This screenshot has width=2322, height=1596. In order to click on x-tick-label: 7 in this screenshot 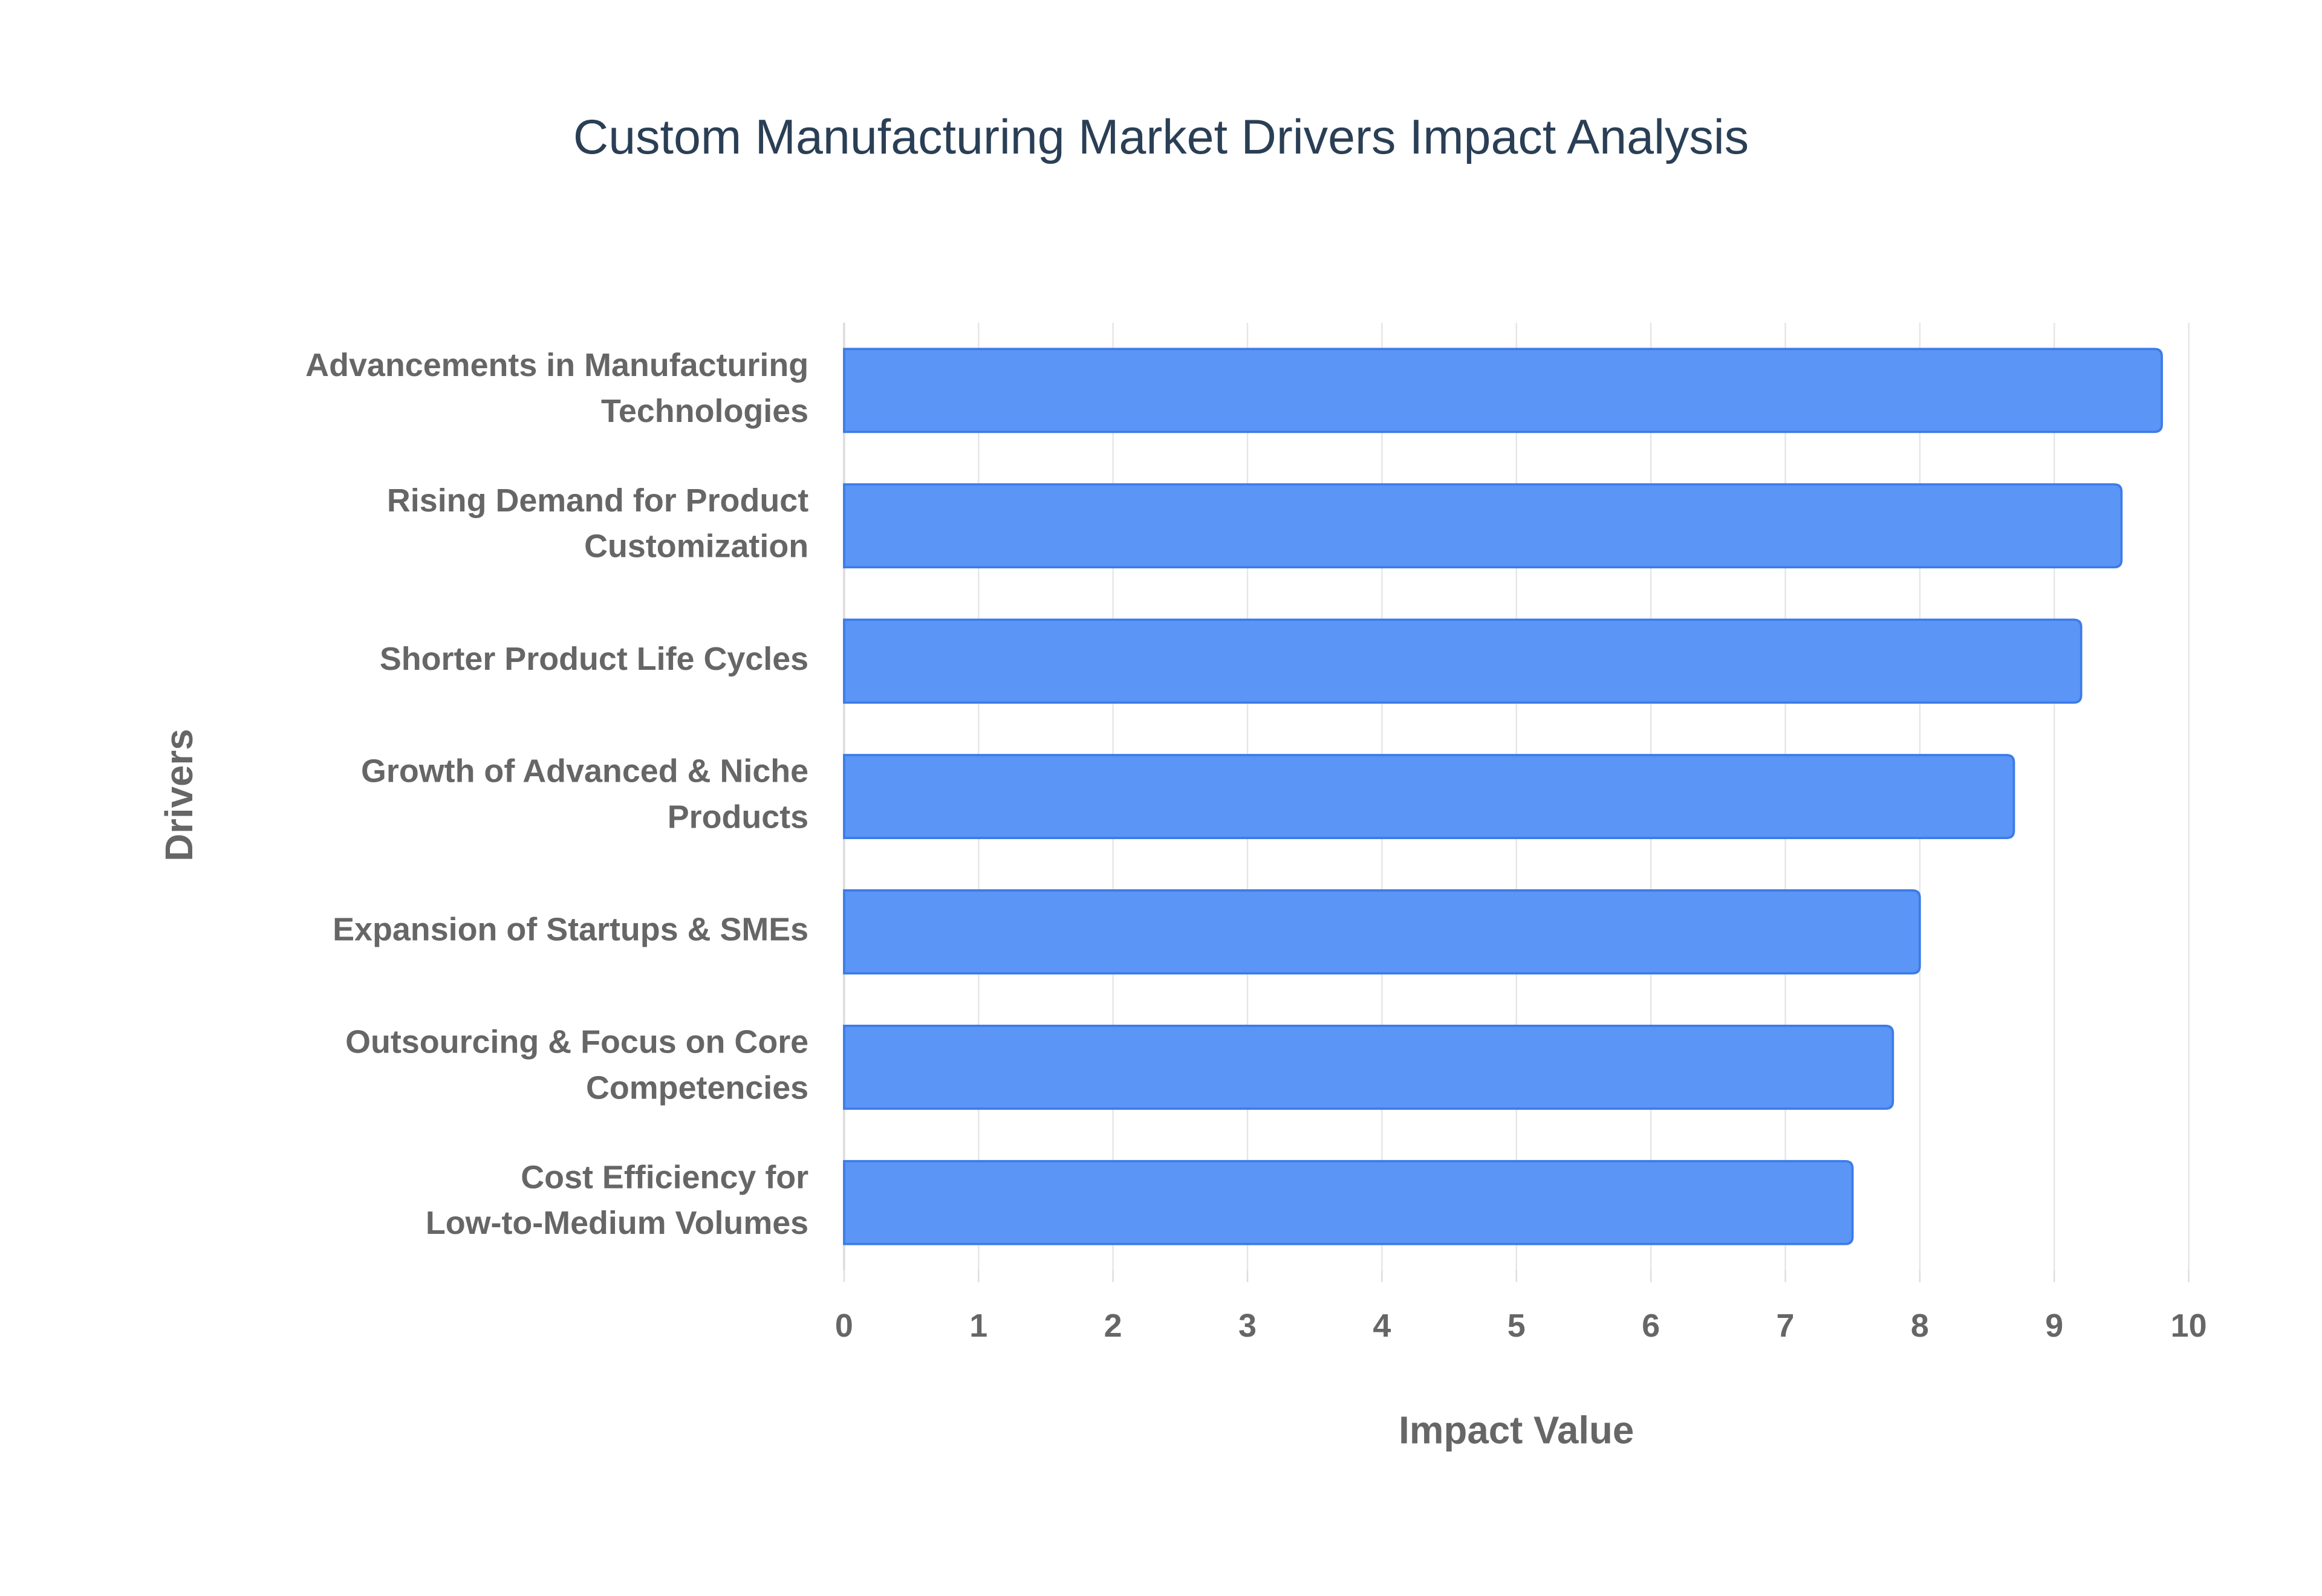, I will do `click(1786, 1326)`.